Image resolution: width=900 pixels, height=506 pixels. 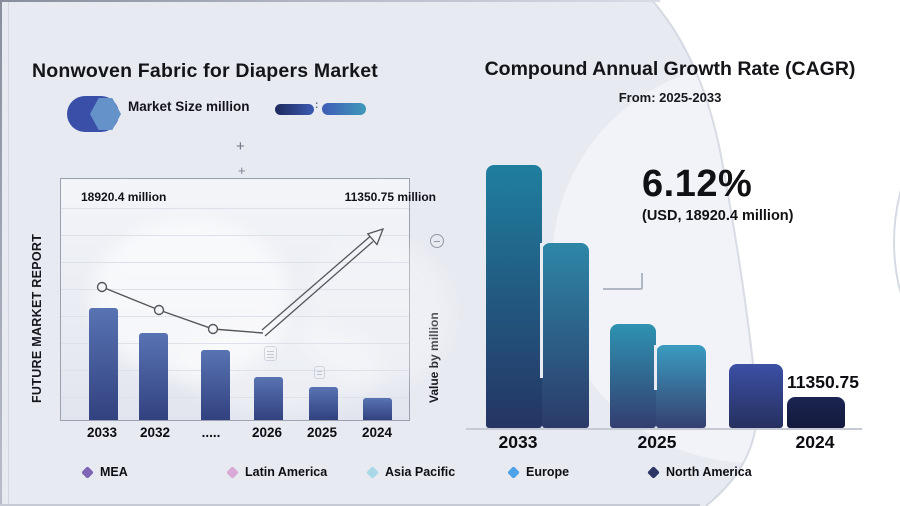 I want to click on frame-left-line, so click(x=1, y=253).